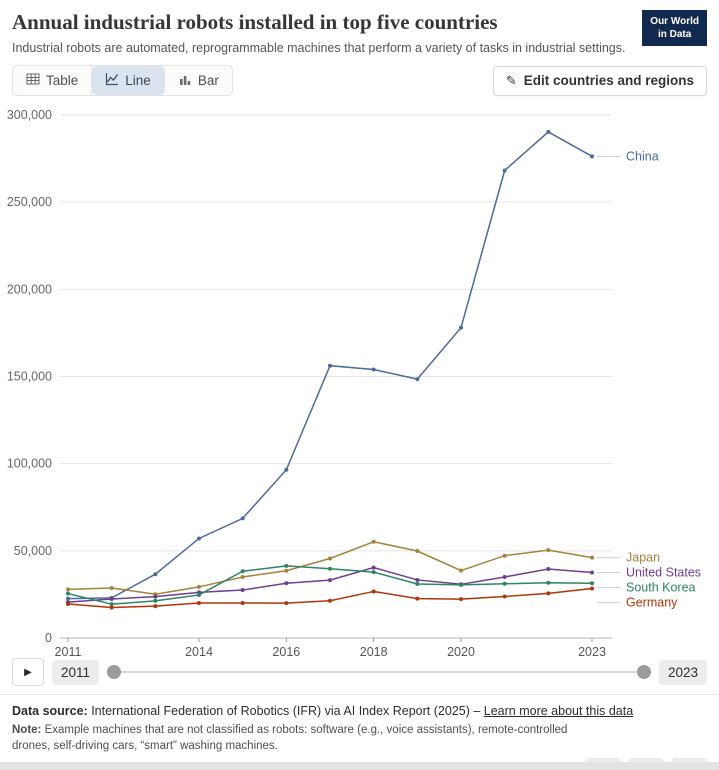 The image size is (719, 770). What do you see at coordinates (511, 80) in the screenshot?
I see `pencil-icon: ✎` at bounding box center [511, 80].